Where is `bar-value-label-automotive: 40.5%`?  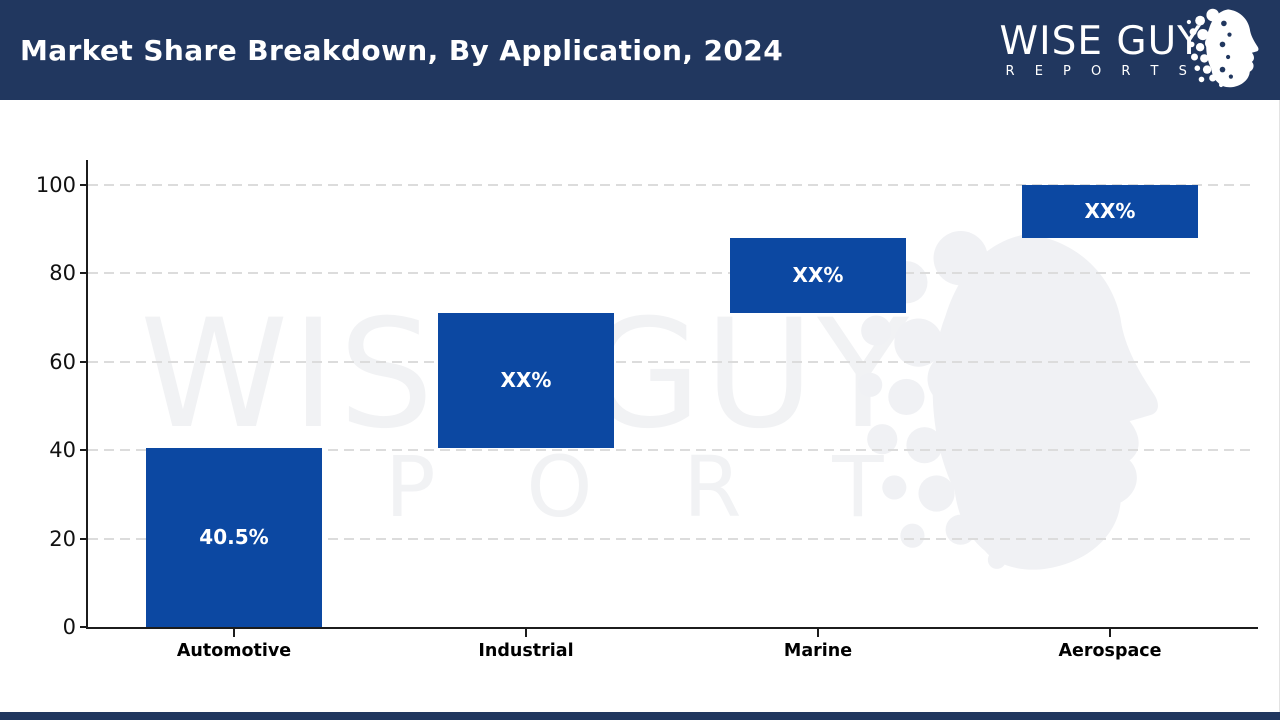 bar-value-label-automotive: 40.5% is located at coordinates (234, 536).